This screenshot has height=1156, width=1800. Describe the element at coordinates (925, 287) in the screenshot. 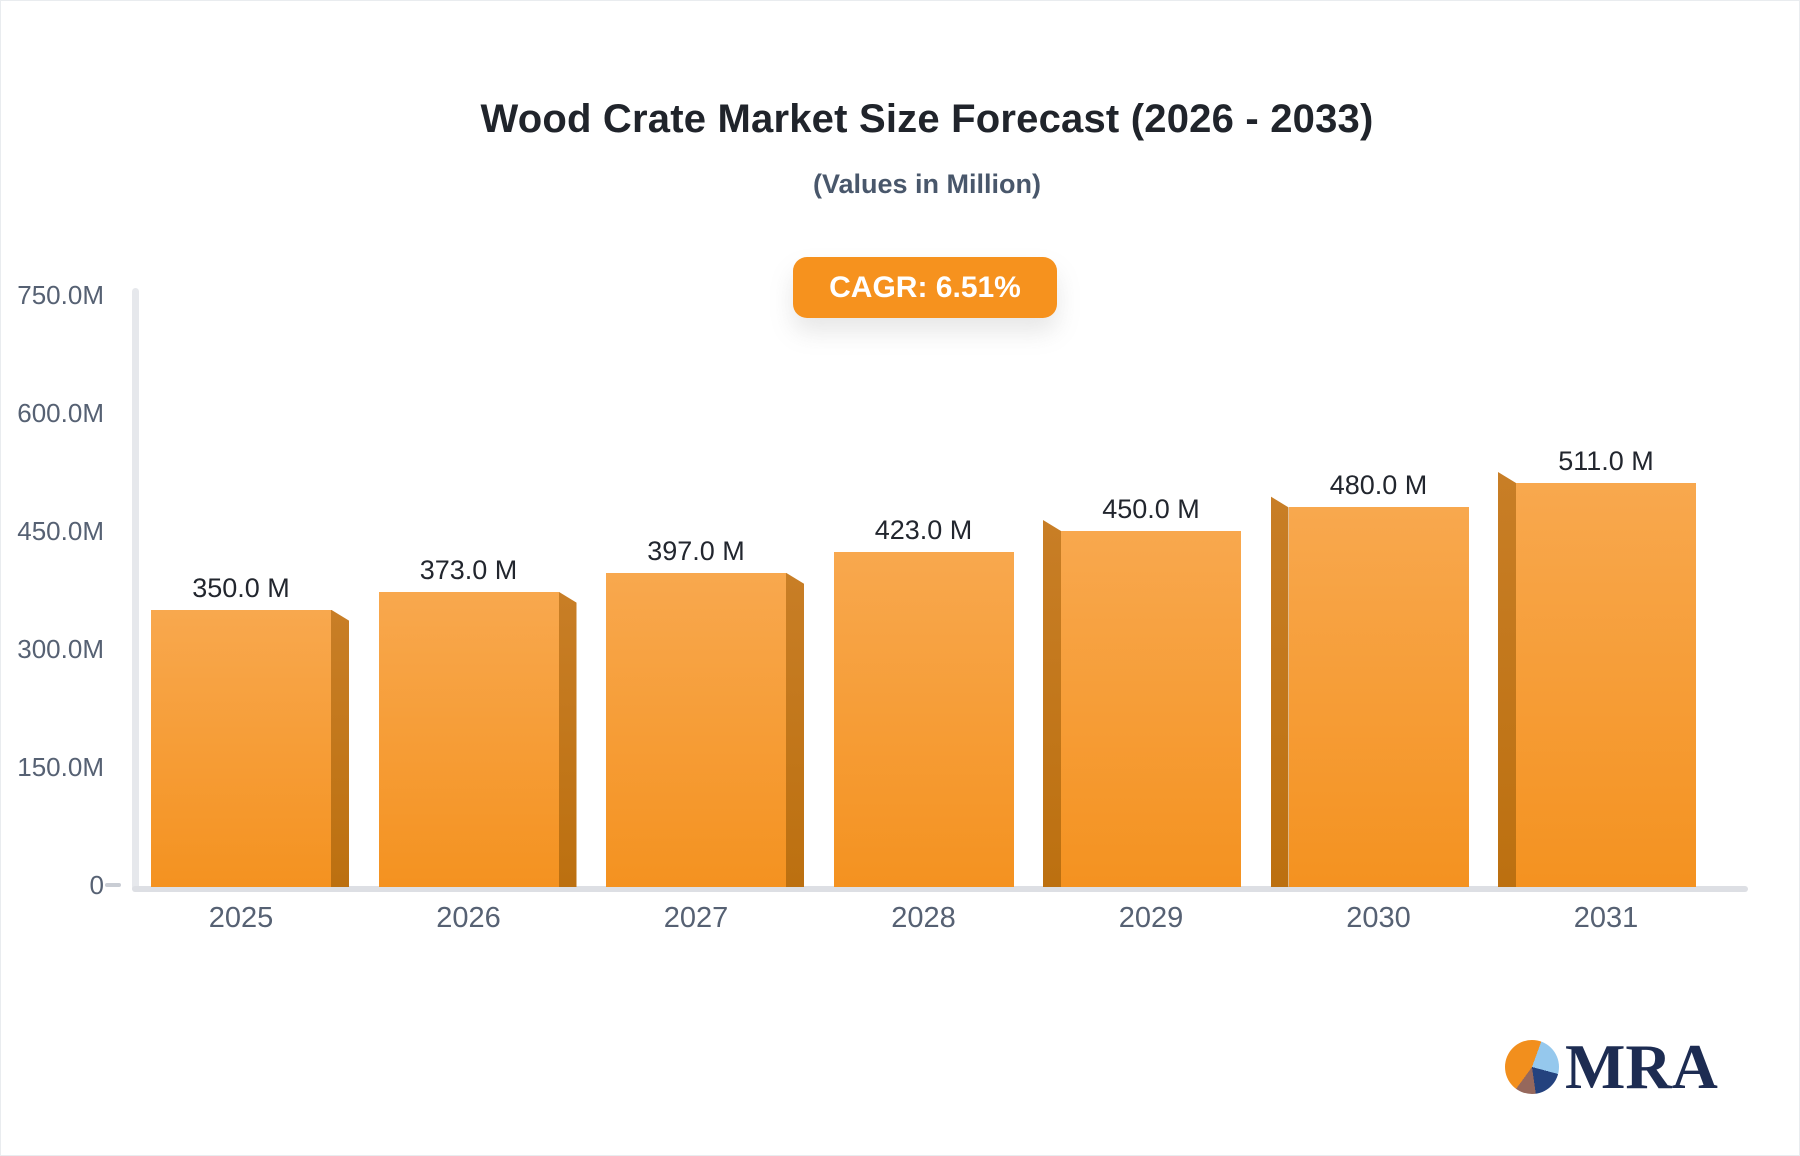

I see `cagr-badge: CAGR: 6.51%` at that location.